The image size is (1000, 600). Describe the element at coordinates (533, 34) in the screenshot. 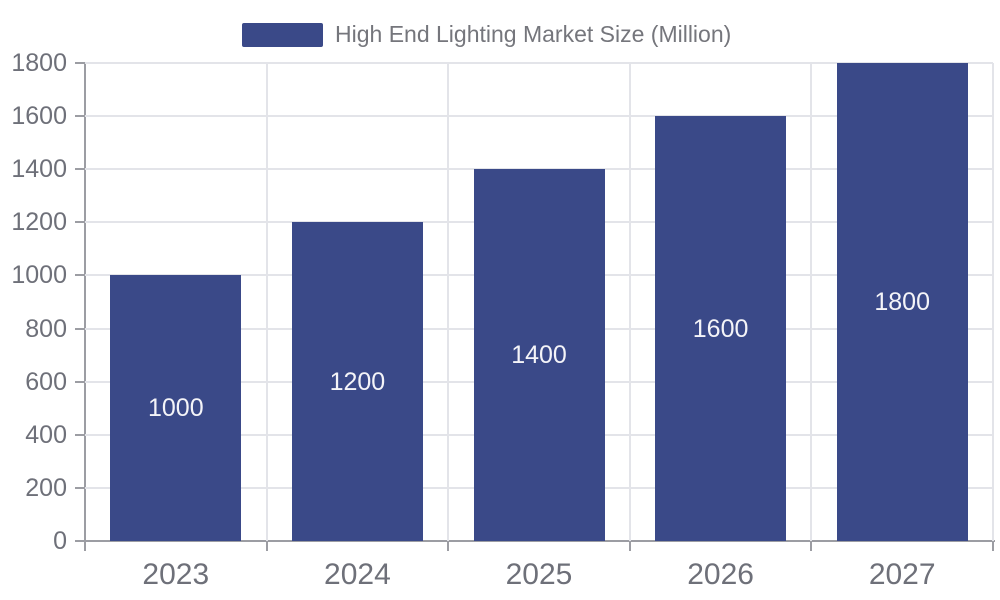

I see `legend-label: High End Lighting Market Size (Million)` at that location.